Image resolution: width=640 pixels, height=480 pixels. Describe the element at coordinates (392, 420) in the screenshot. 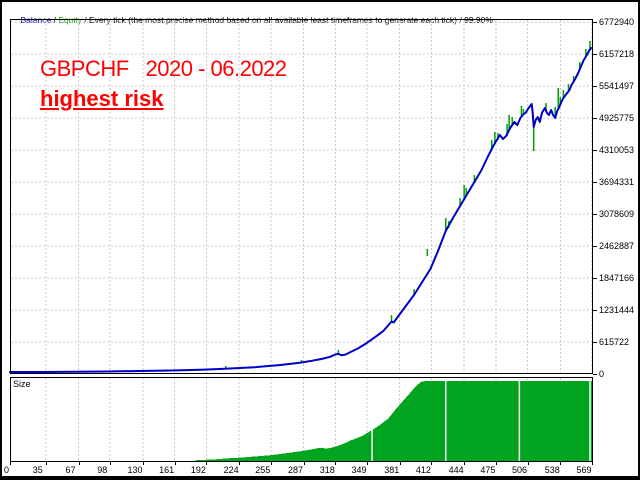

I see `size-bars` at that location.